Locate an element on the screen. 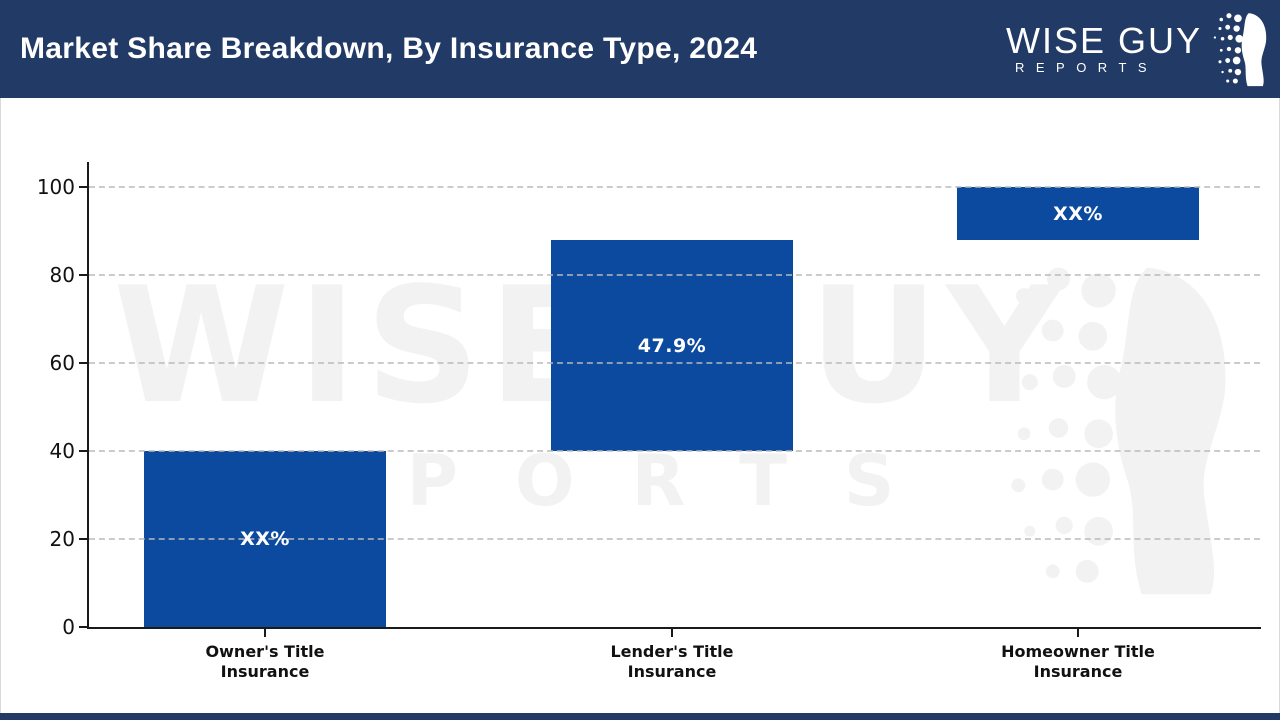 The width and height of the screenshot is (1280, 720). y-tick-label: 0 is located at coordinates (68, 627).